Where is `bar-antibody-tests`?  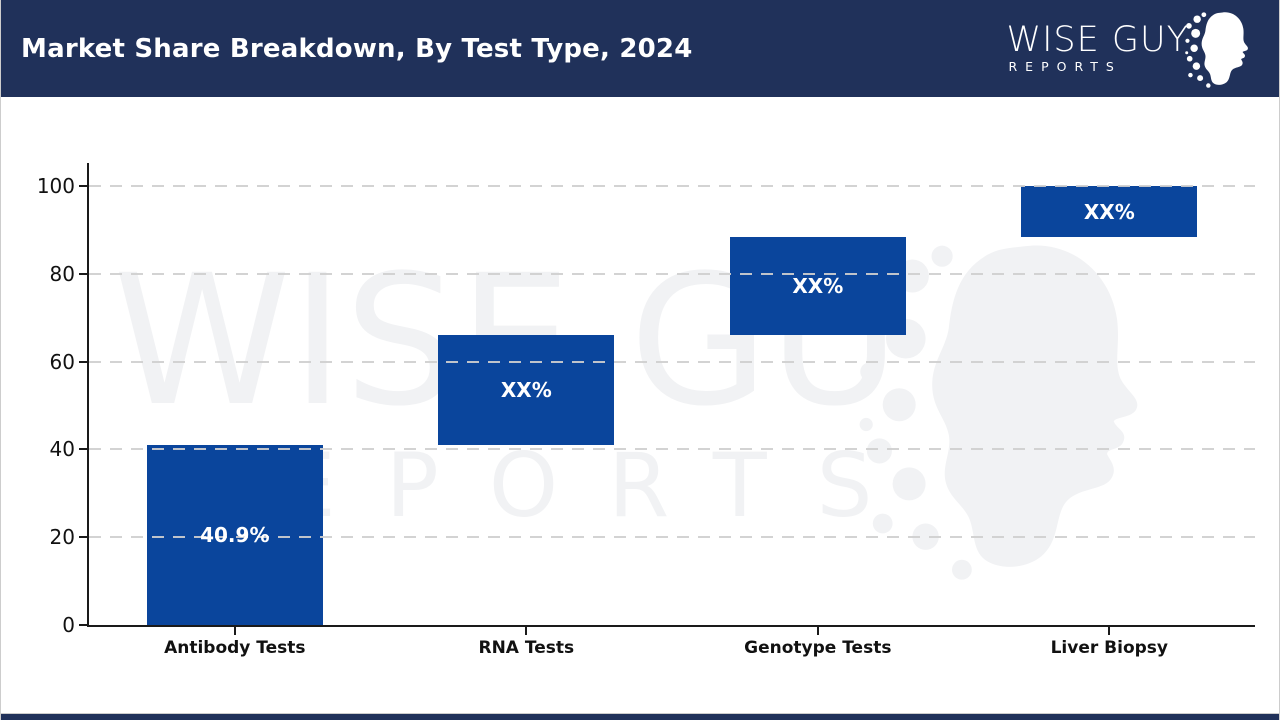
bar-antibody-tests is located at coordinates (234, 535).